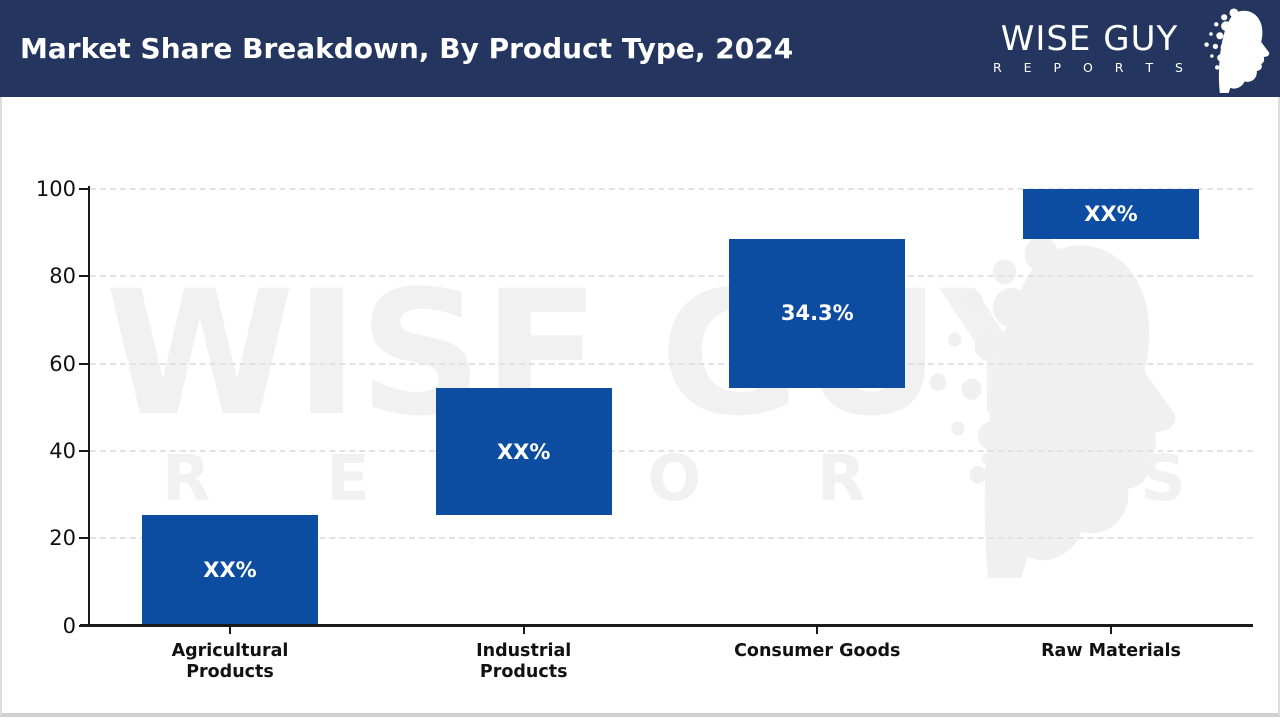 The width and height of the screenshot is (1280, 720). I want to click on x-axis-line, so click(666, 625).